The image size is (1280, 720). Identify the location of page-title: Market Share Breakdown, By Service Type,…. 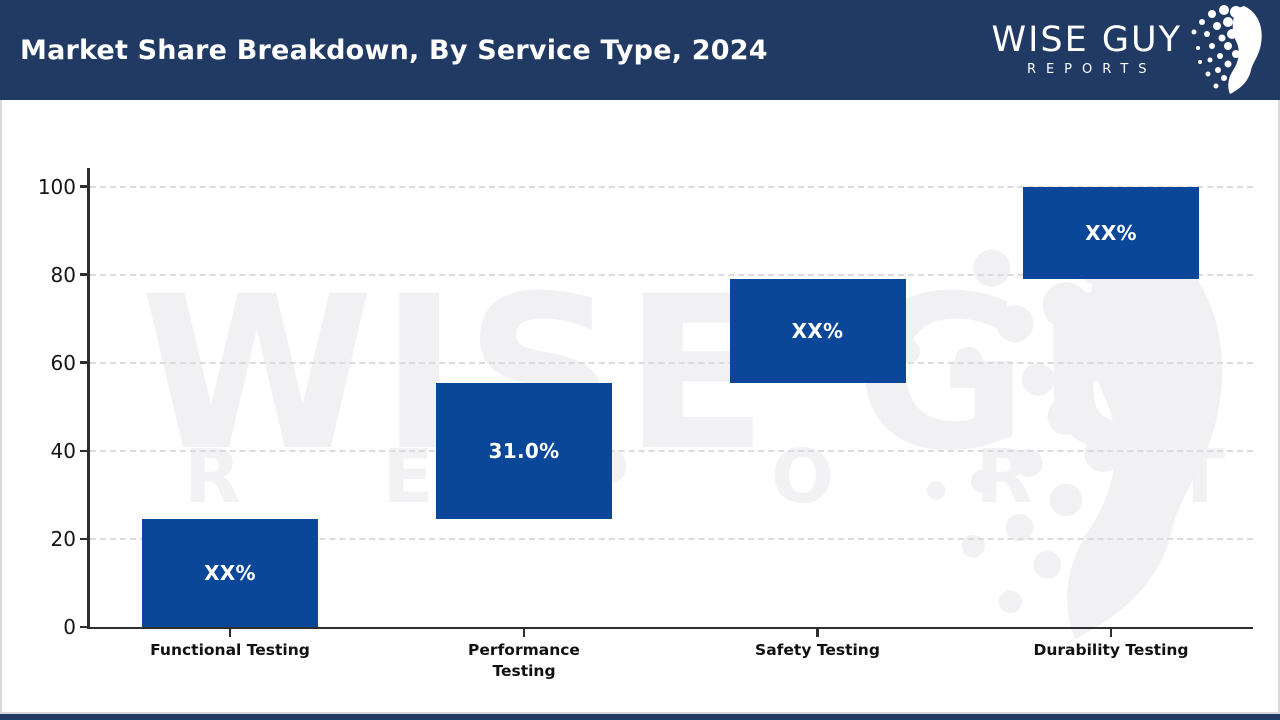
(394, 50).